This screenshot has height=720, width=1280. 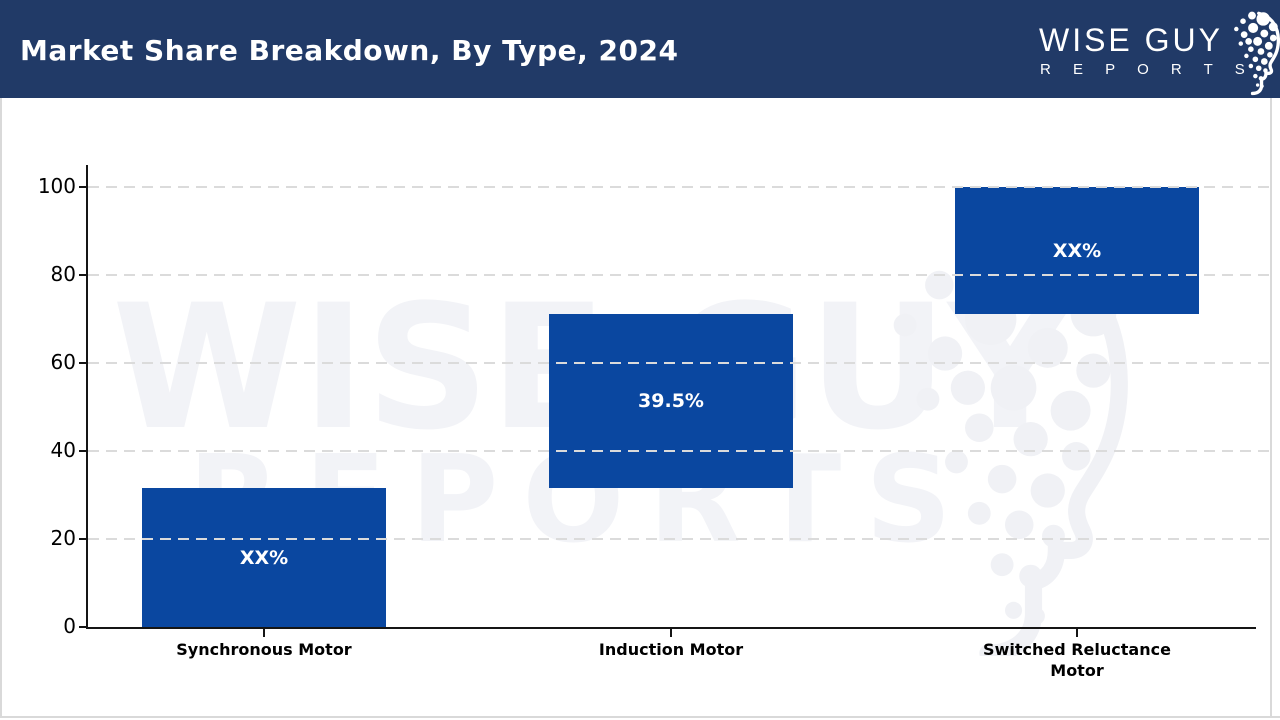 What do you see at coordinates (1147, 69) in the screenshot?
I see `logo-subtitle: R E P O R T S` at bounding box center [1147, 69].